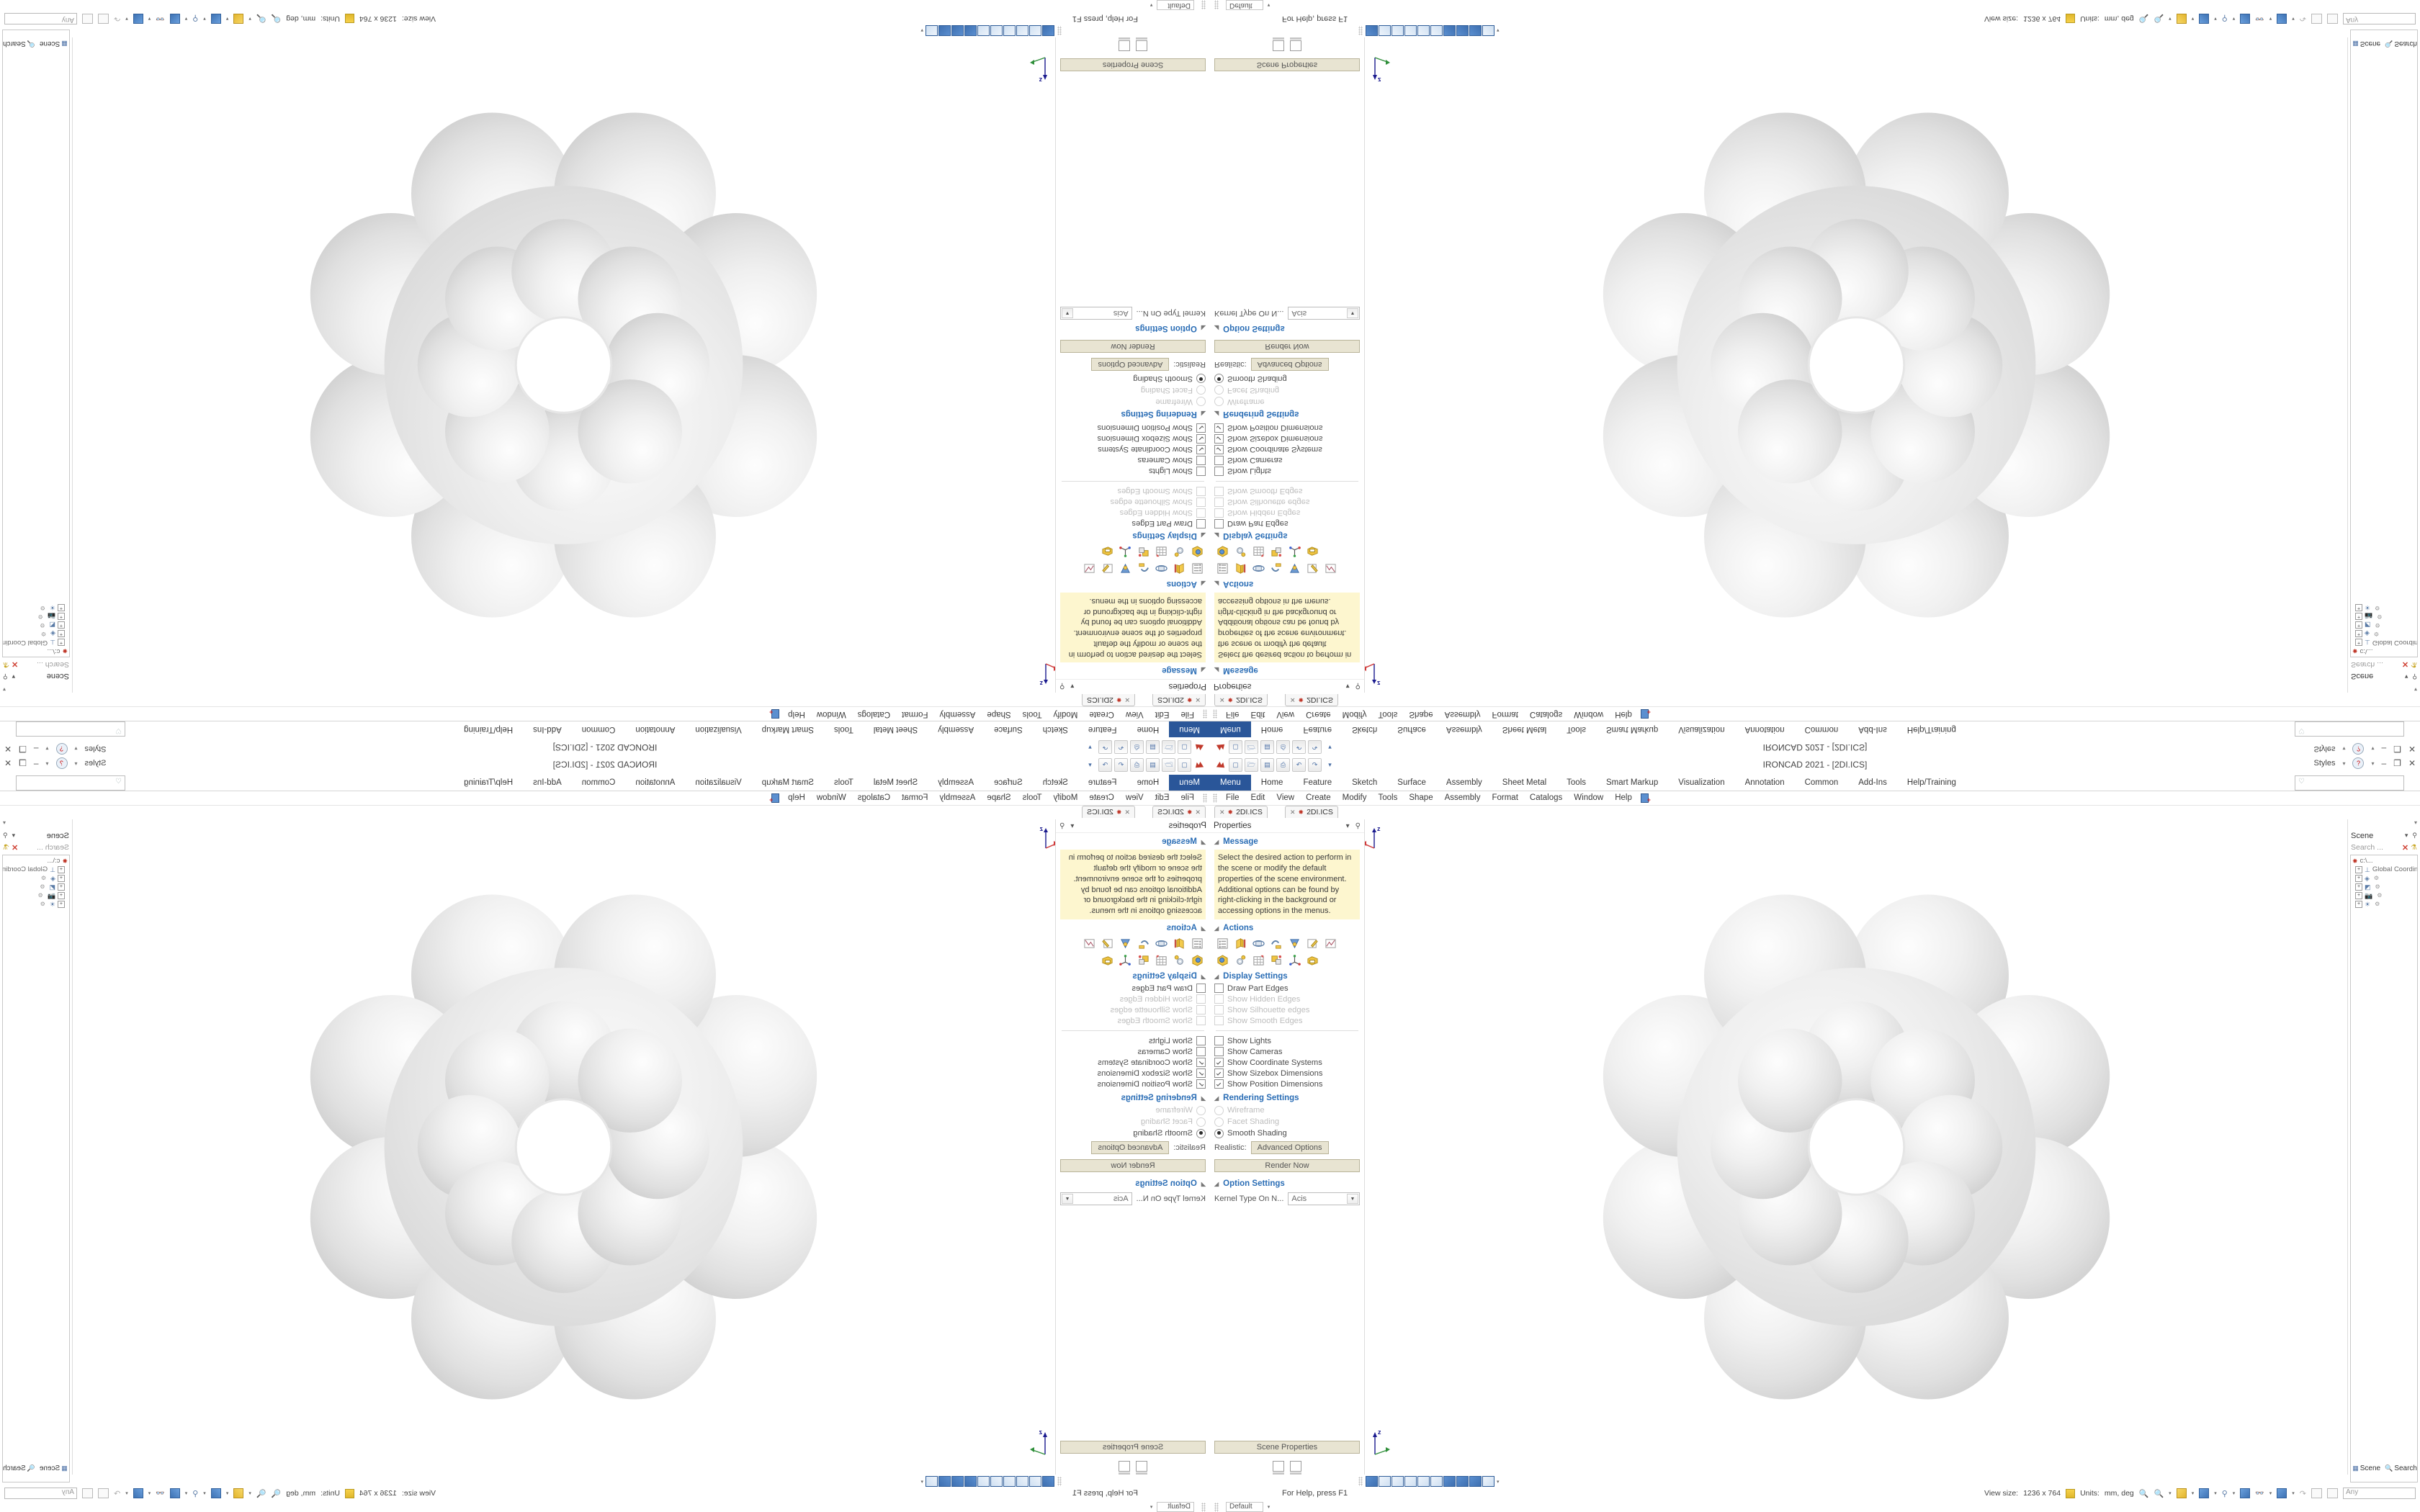  I want to click on style-grip-handle, so click(1216, 5).